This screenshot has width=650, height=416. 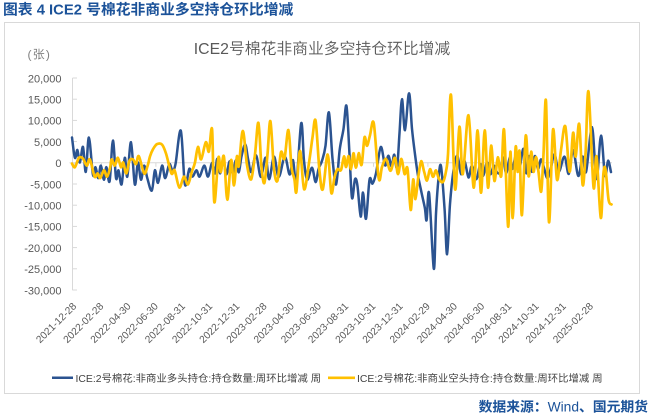 What do you see at coordinates (45, 122) in the screenshot?
I see `svg-text: 10,000` at bounding box center [45, 122].